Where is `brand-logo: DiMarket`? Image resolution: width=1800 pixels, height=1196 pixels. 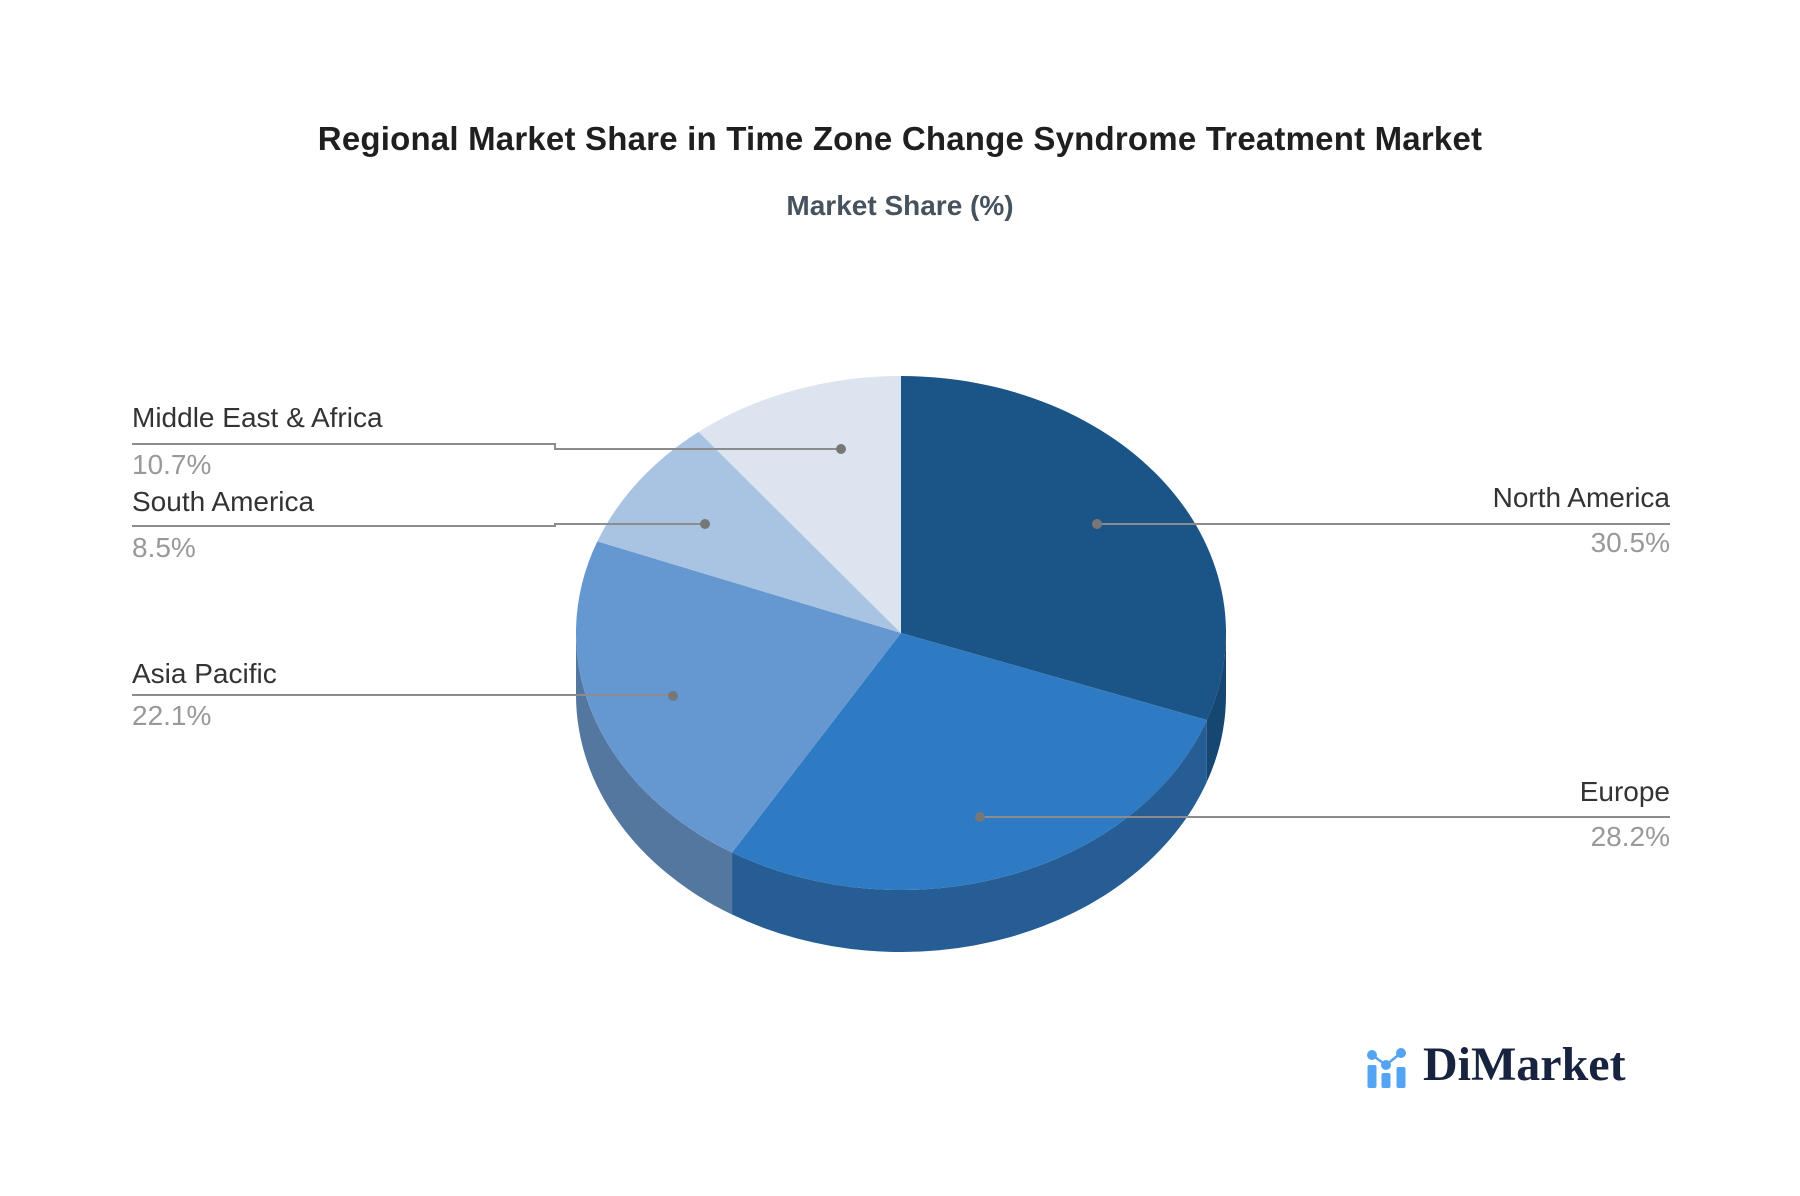 brand-logo: DiMarket is located at coordinates (1494, 1065).